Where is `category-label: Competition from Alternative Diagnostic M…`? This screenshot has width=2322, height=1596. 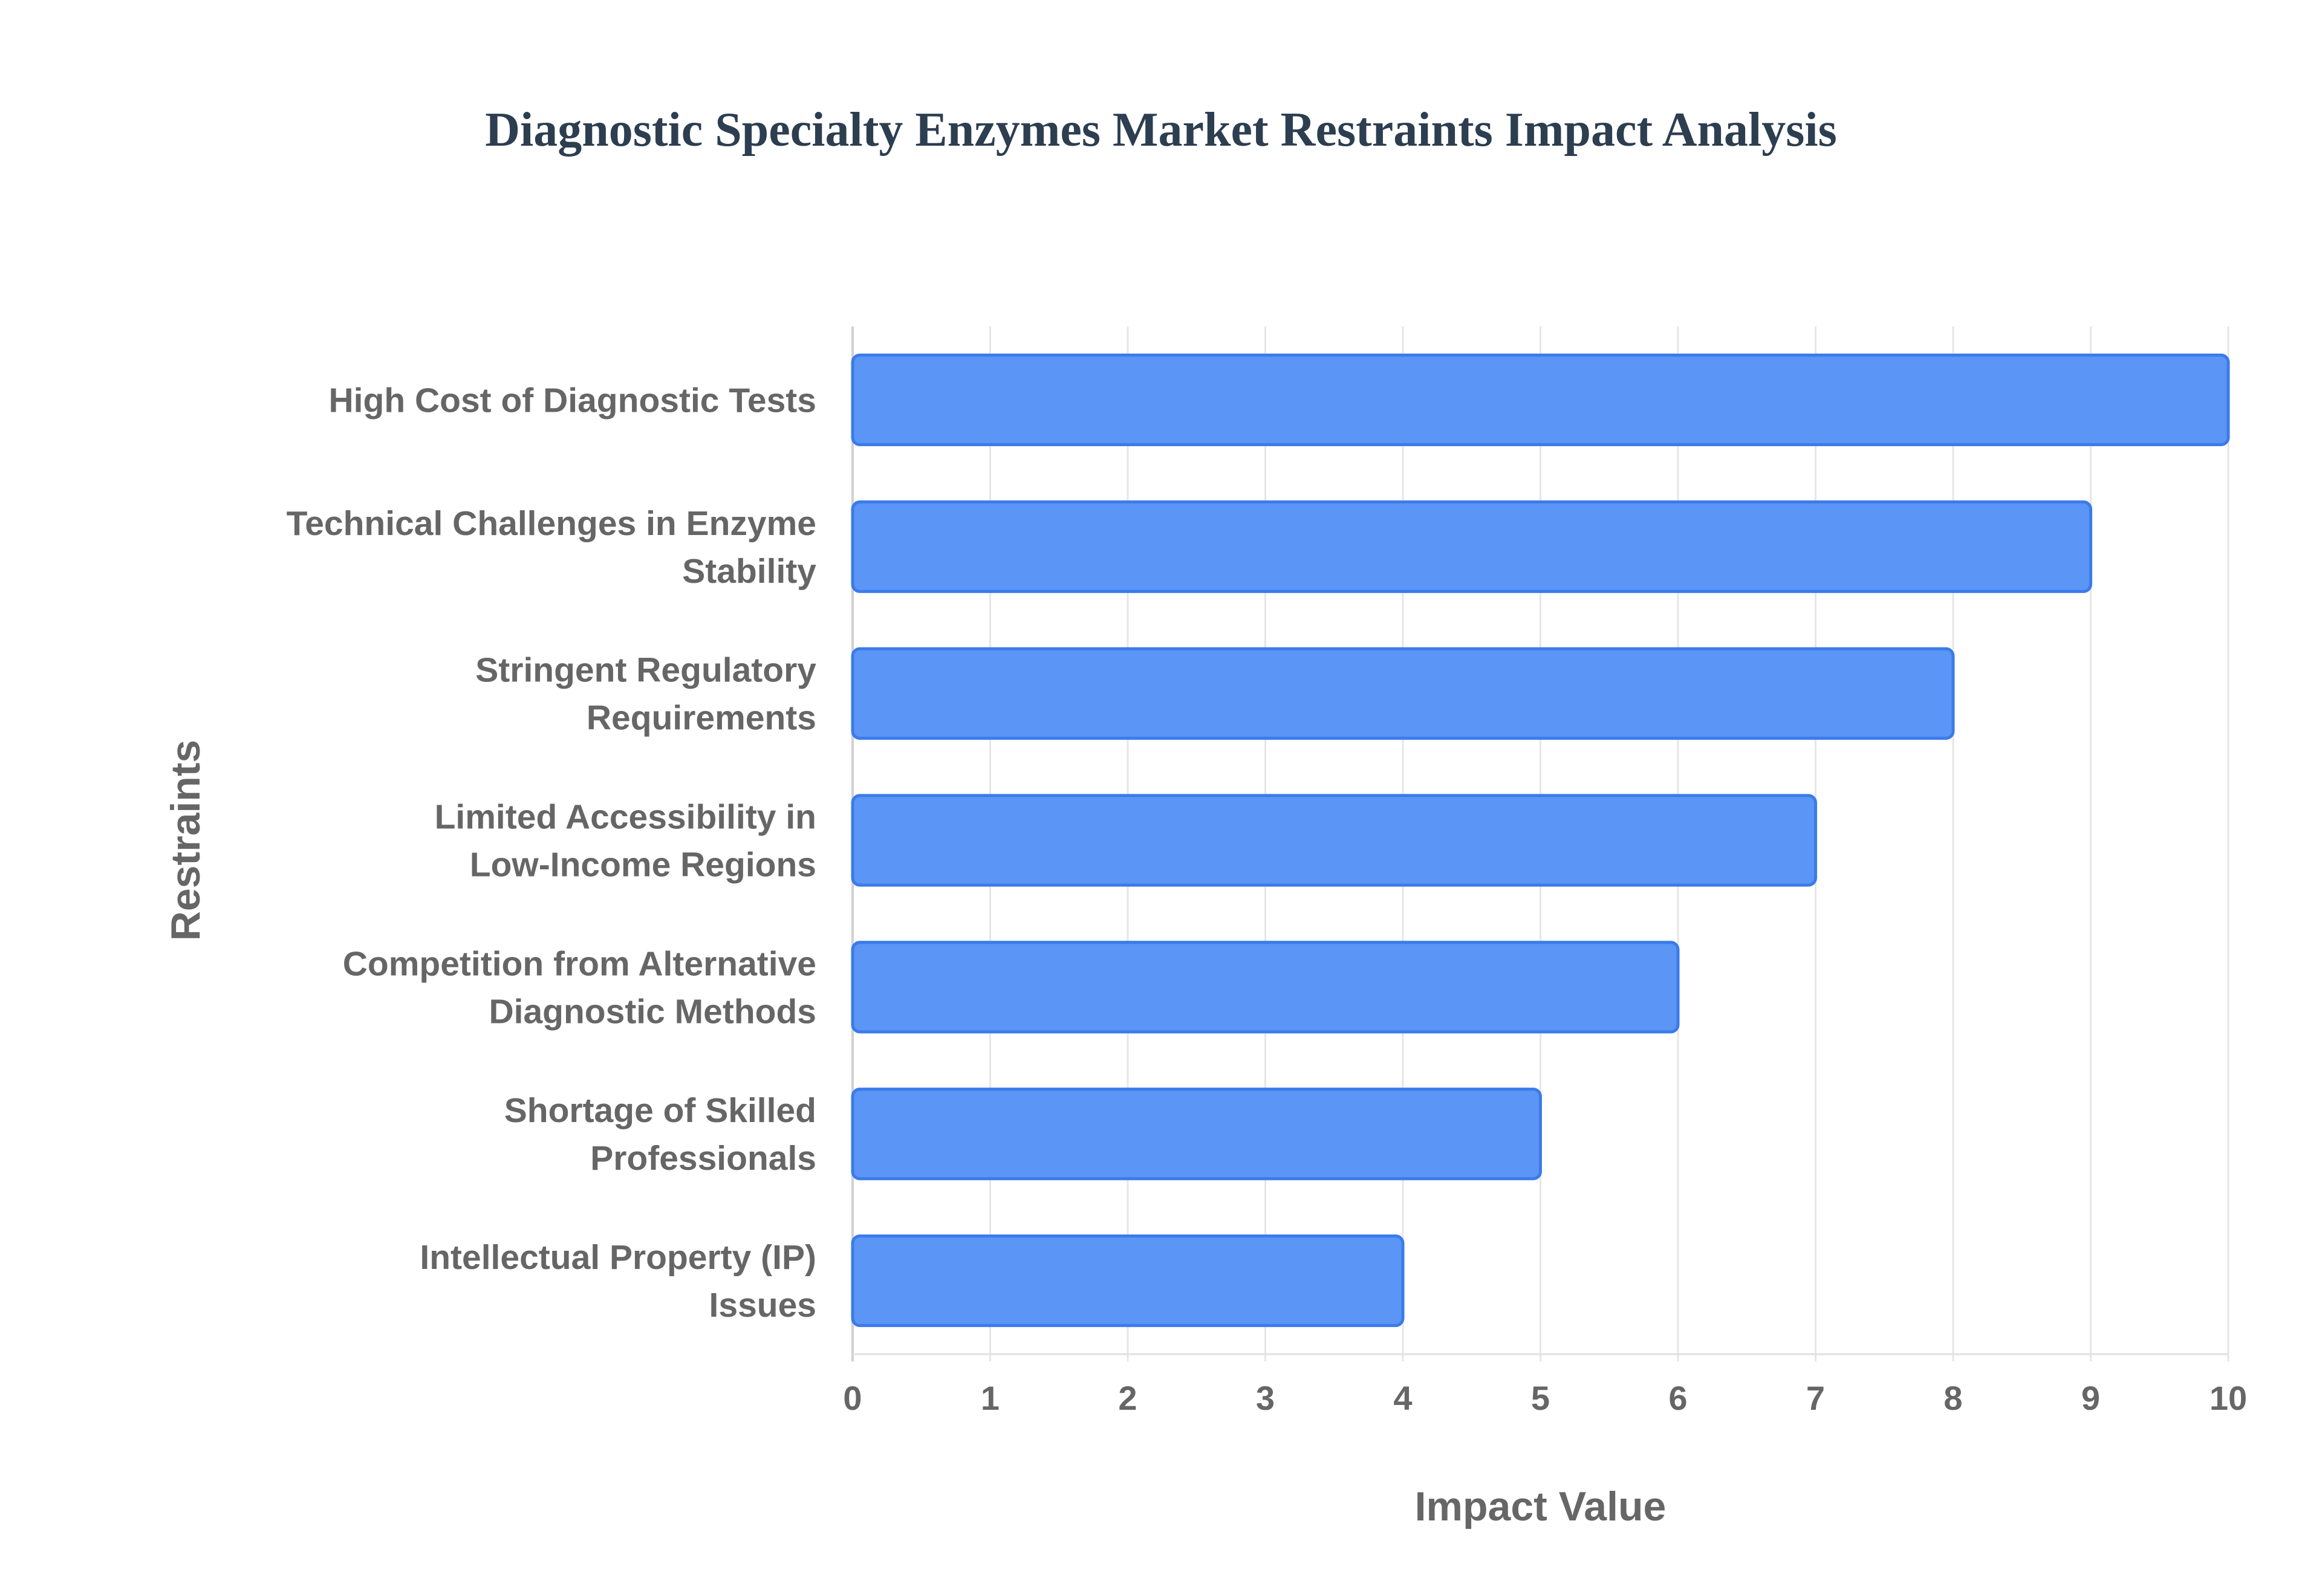 category-label: Competition from Alternative Diagnostic M… is located at coordinates (579, 987).